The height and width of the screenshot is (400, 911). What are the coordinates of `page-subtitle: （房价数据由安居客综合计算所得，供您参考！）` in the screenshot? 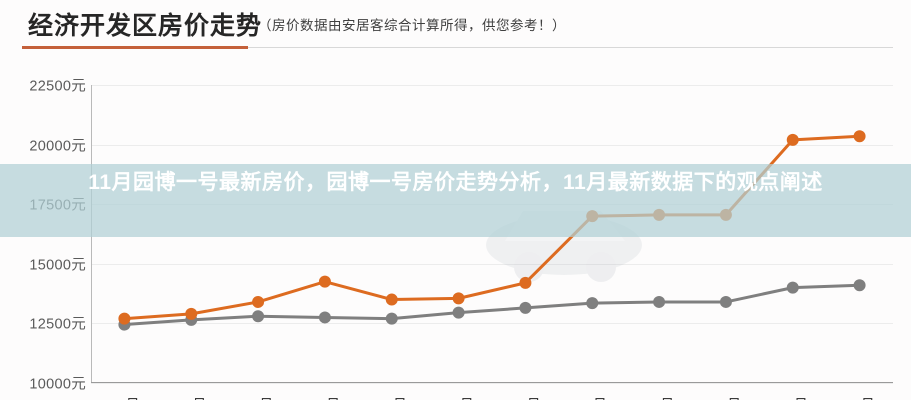 It's located at (412, 25).